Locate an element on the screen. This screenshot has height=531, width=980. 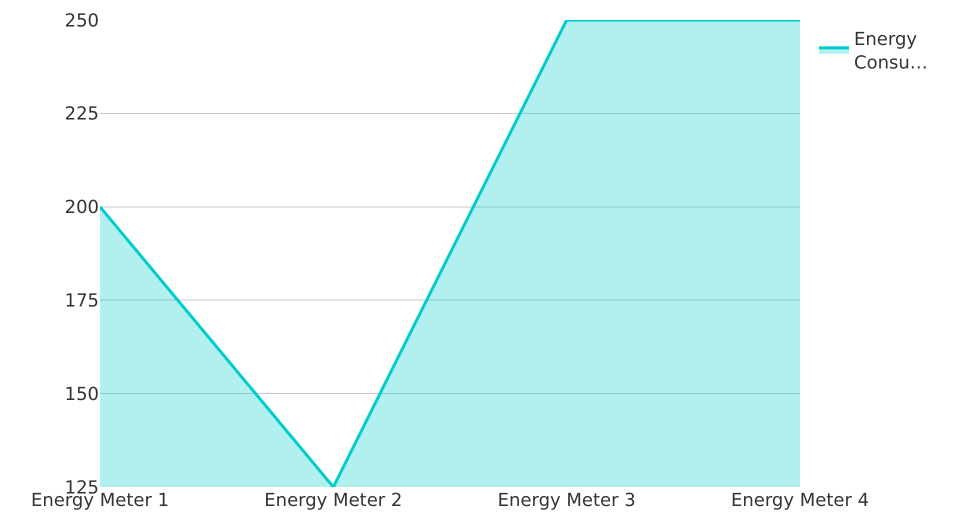
y-tick-label: 175 is located at coordinates (81, 301).